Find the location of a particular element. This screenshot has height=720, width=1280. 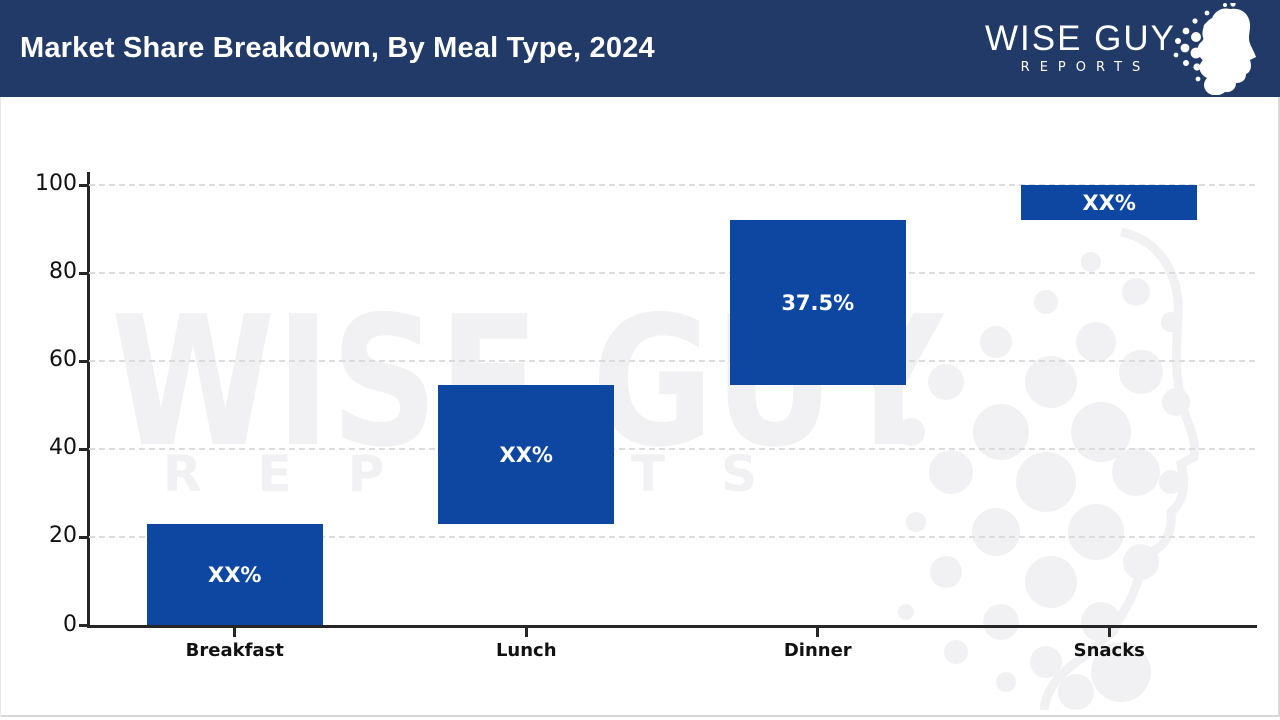

y-tick-label: 20 is located at coordinates (63, 536).